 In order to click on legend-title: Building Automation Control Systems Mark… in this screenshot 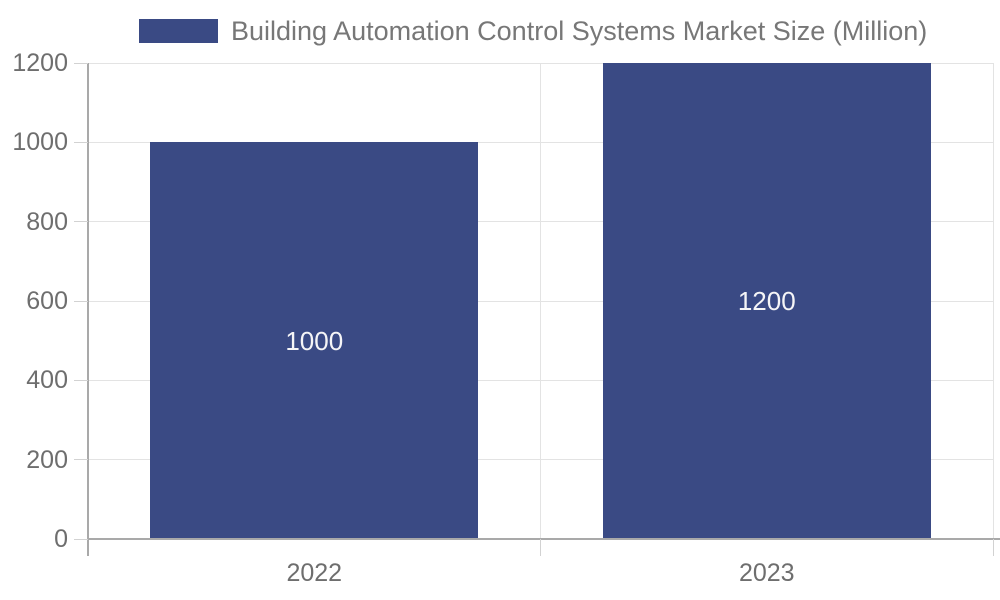, I will do `click(579, 31)`.